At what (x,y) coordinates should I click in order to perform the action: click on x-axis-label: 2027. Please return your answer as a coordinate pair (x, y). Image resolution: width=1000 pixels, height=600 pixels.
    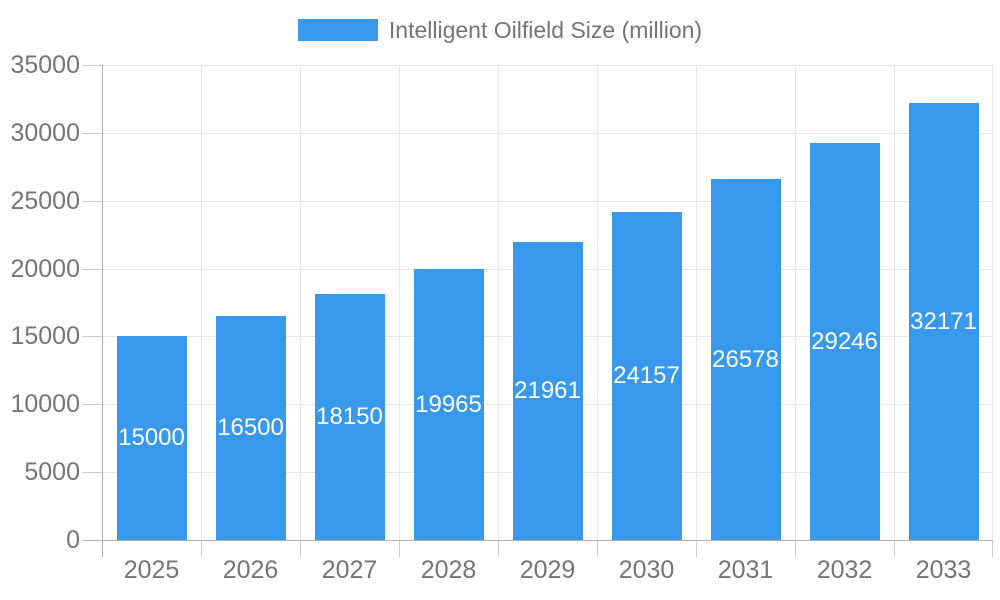
    Looking at the image, I should click on (349, 570).